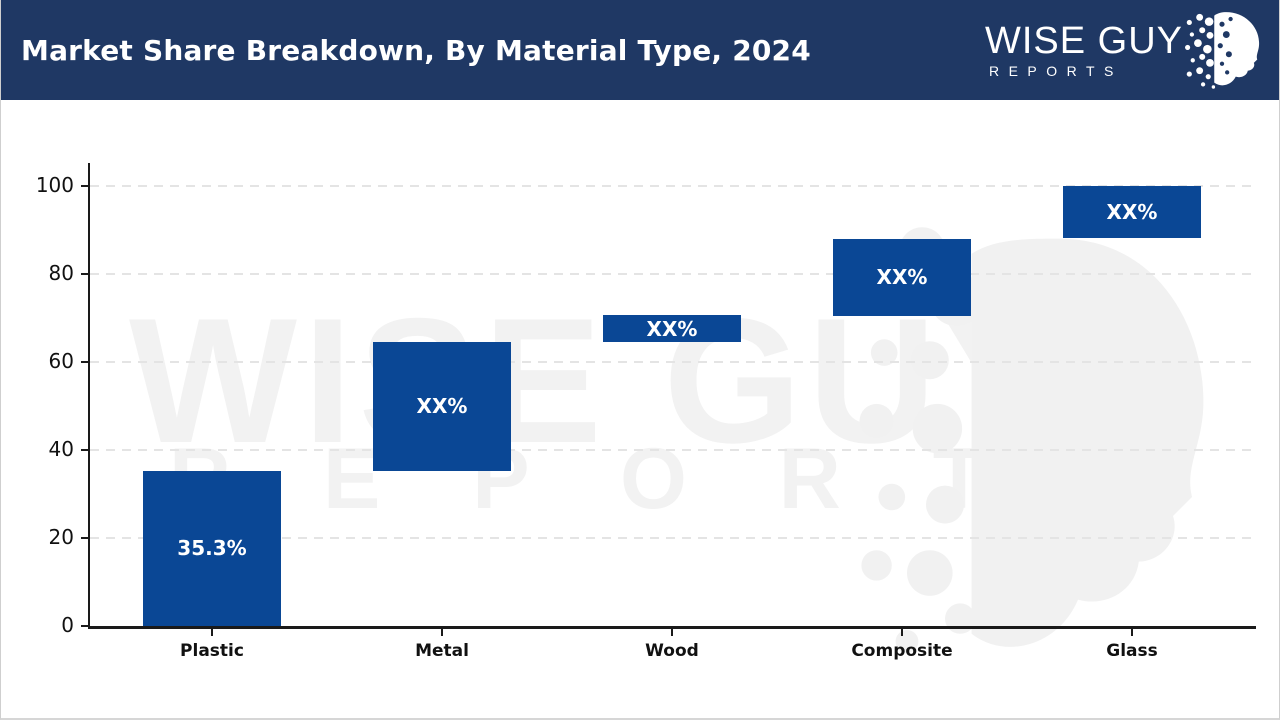 The image size is (1280, 720). I want to click on category-label: Plastic, so click(212, 651).